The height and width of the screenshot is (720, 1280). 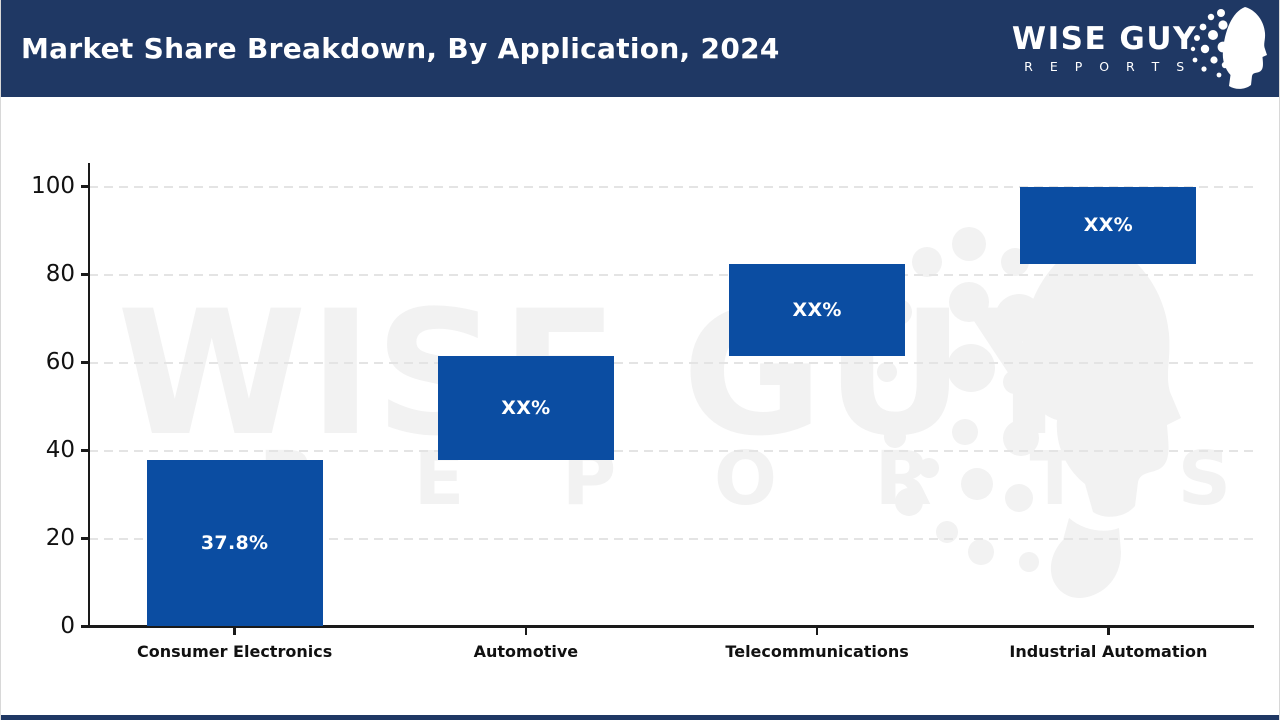 I want to click on y-axis-line, so click(x=89, y=395).